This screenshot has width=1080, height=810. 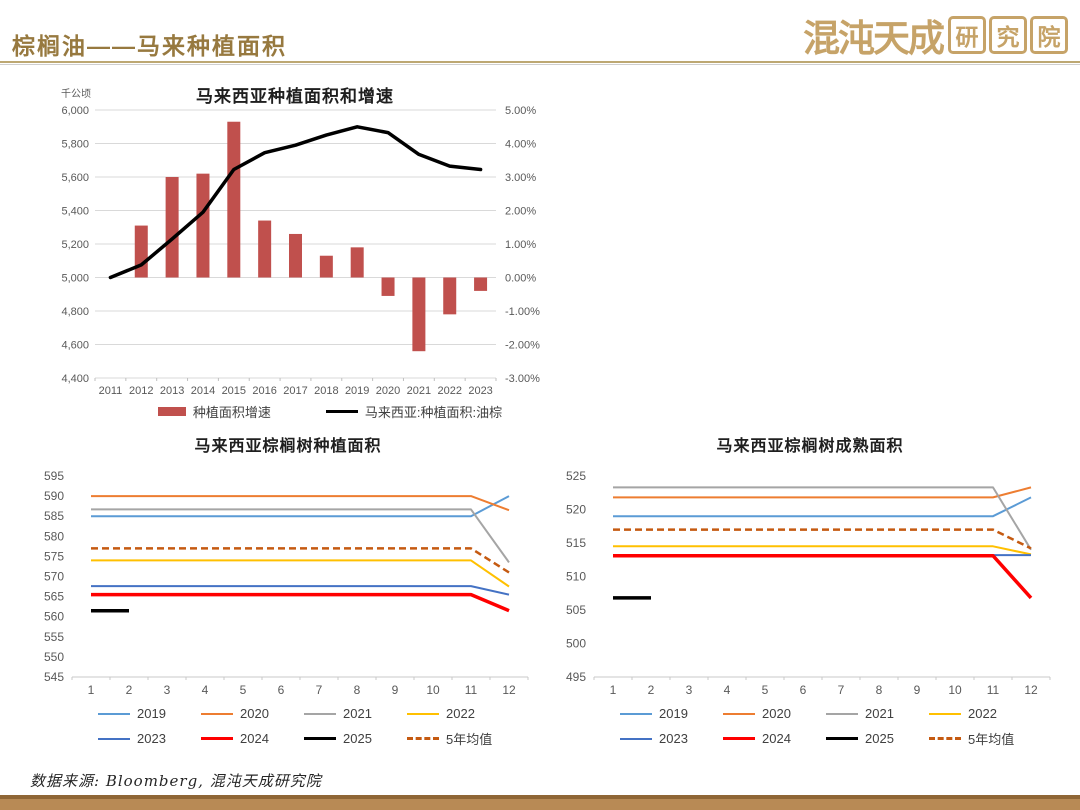 What do you see at coordinates (419, 391) in the screenshot?
I see `svg-text: 2021` at bounding box center [419, 391].